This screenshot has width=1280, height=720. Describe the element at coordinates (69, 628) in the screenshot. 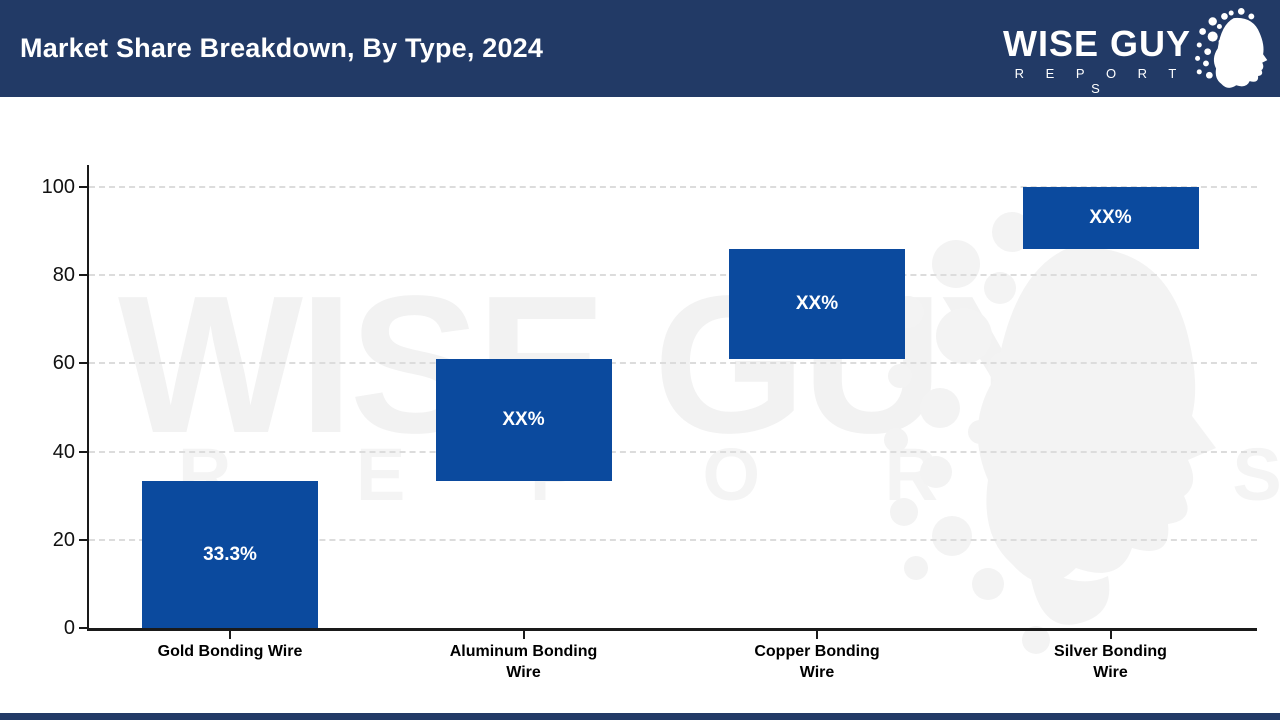

I see `y-axis-label-0: 0` at that location.